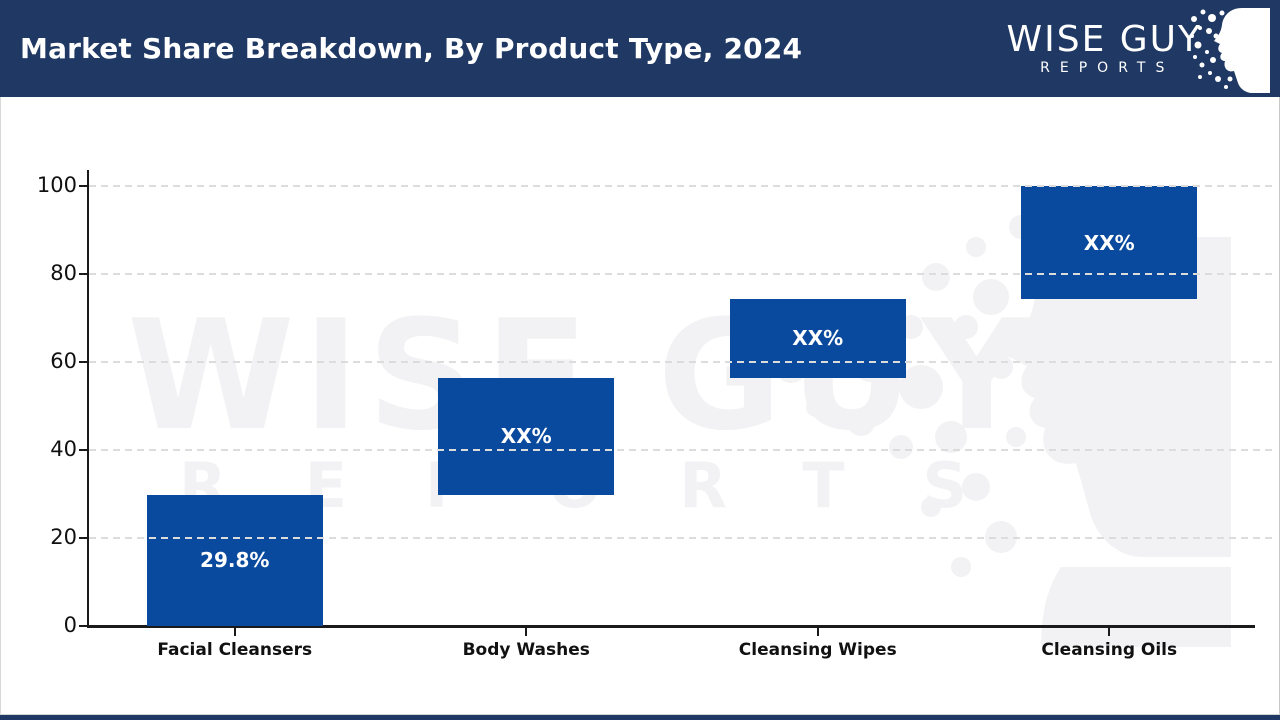 Image resolution: width=1280 pixels, height=720 pixels. What do you see at coordinates (640, 717) in the screenshot?
I see `footer-bar` at bounding box center [640, 717].